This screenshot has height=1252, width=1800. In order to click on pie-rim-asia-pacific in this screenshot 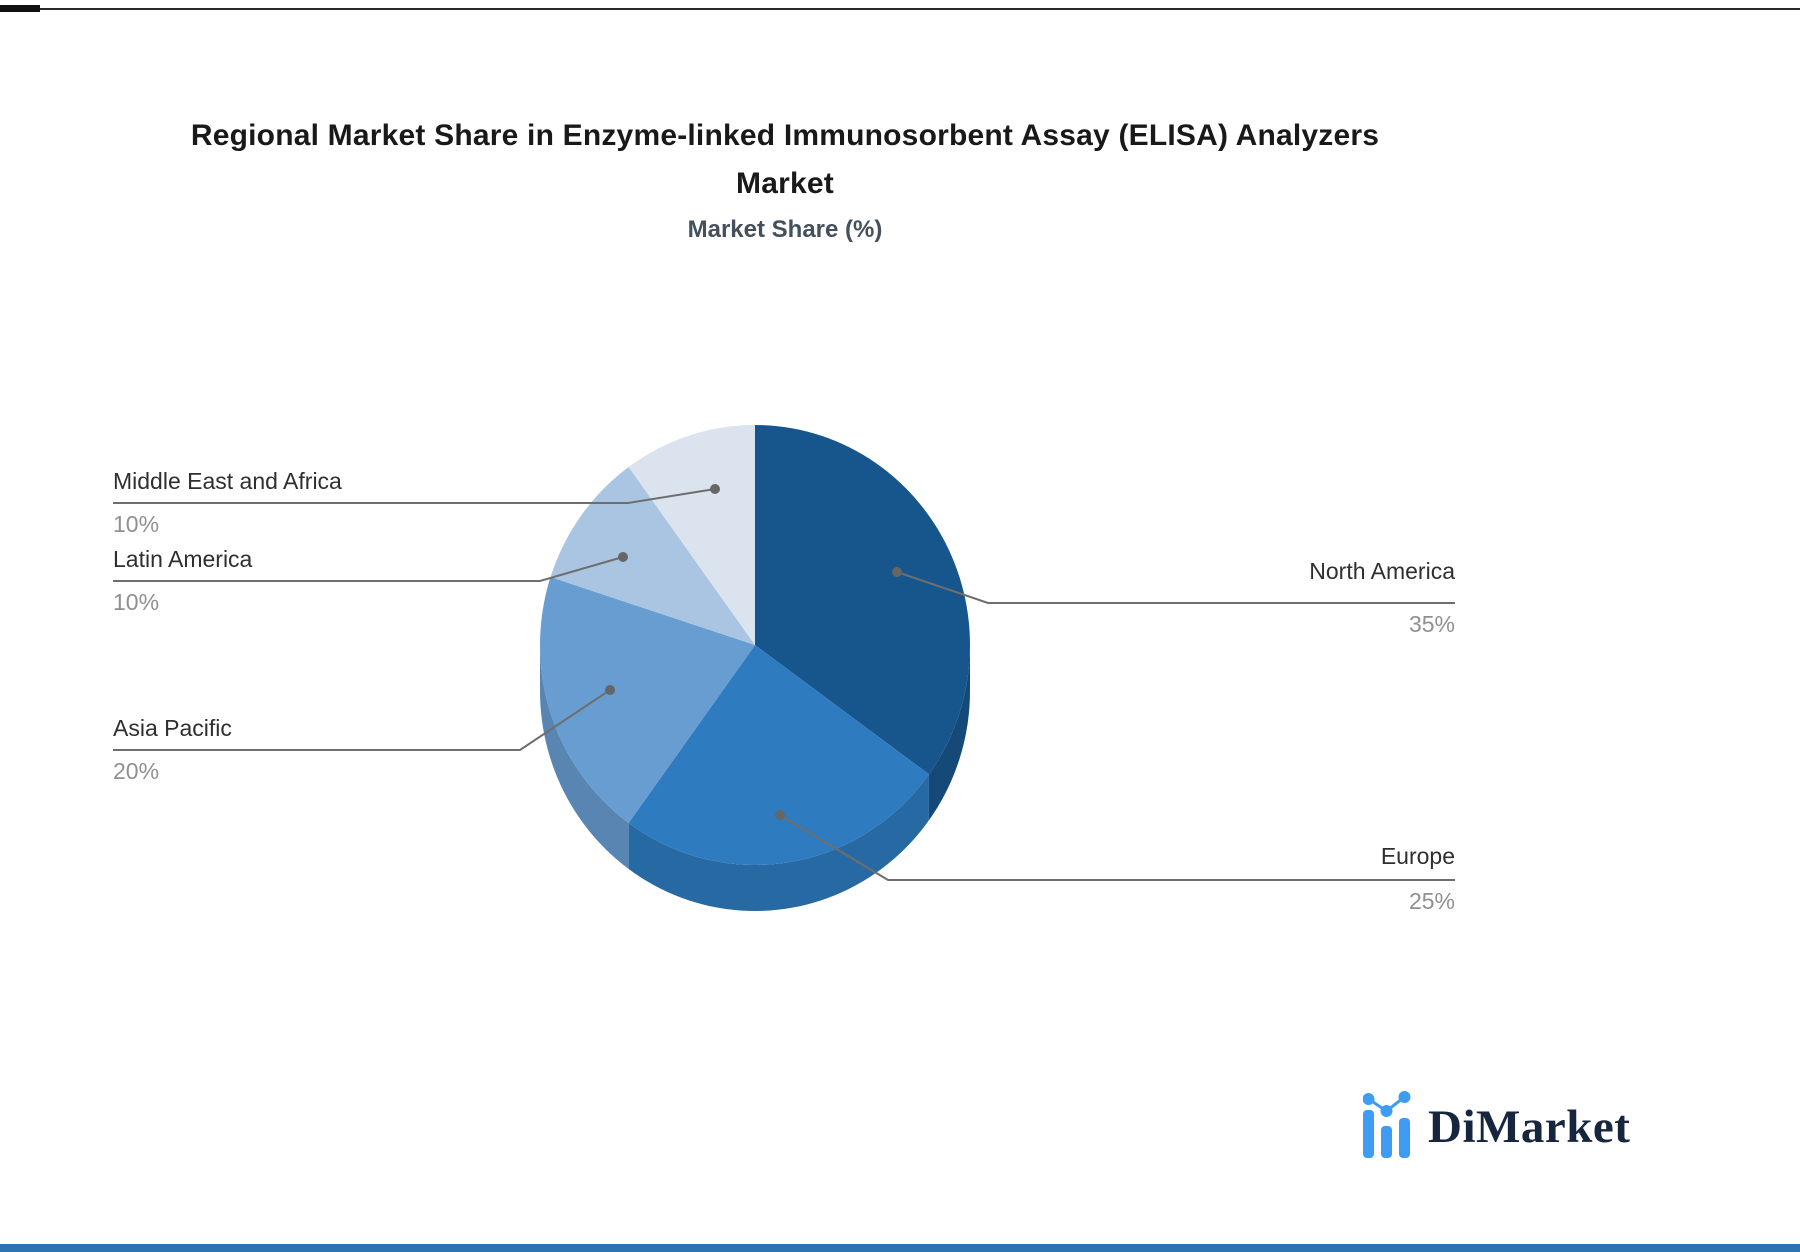, I will do `click(584, 757)`.